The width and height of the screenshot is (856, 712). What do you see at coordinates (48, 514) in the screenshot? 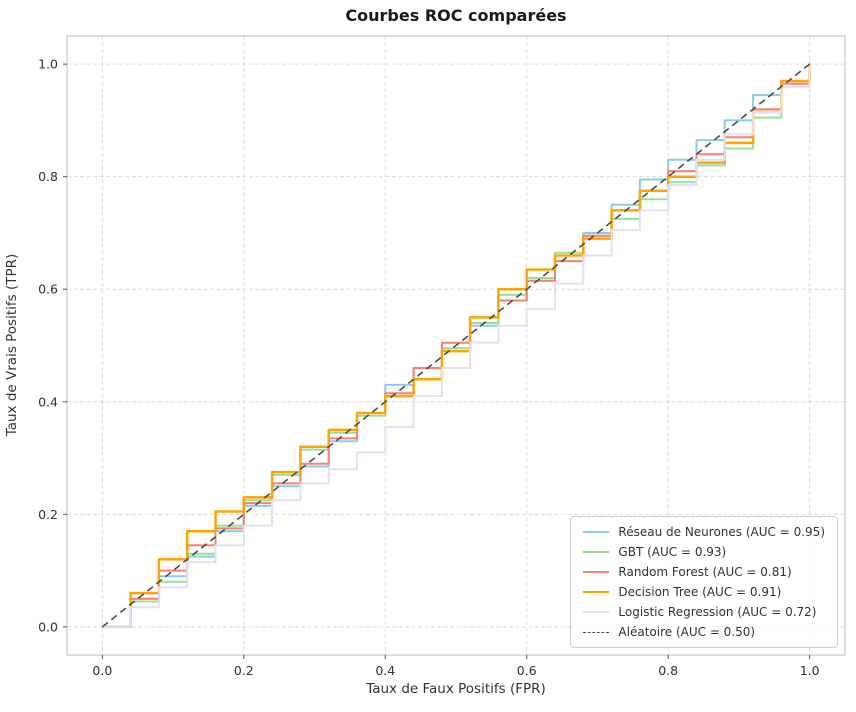
I see `y-tick-label: 0.2` at bounding box center [48, 514].